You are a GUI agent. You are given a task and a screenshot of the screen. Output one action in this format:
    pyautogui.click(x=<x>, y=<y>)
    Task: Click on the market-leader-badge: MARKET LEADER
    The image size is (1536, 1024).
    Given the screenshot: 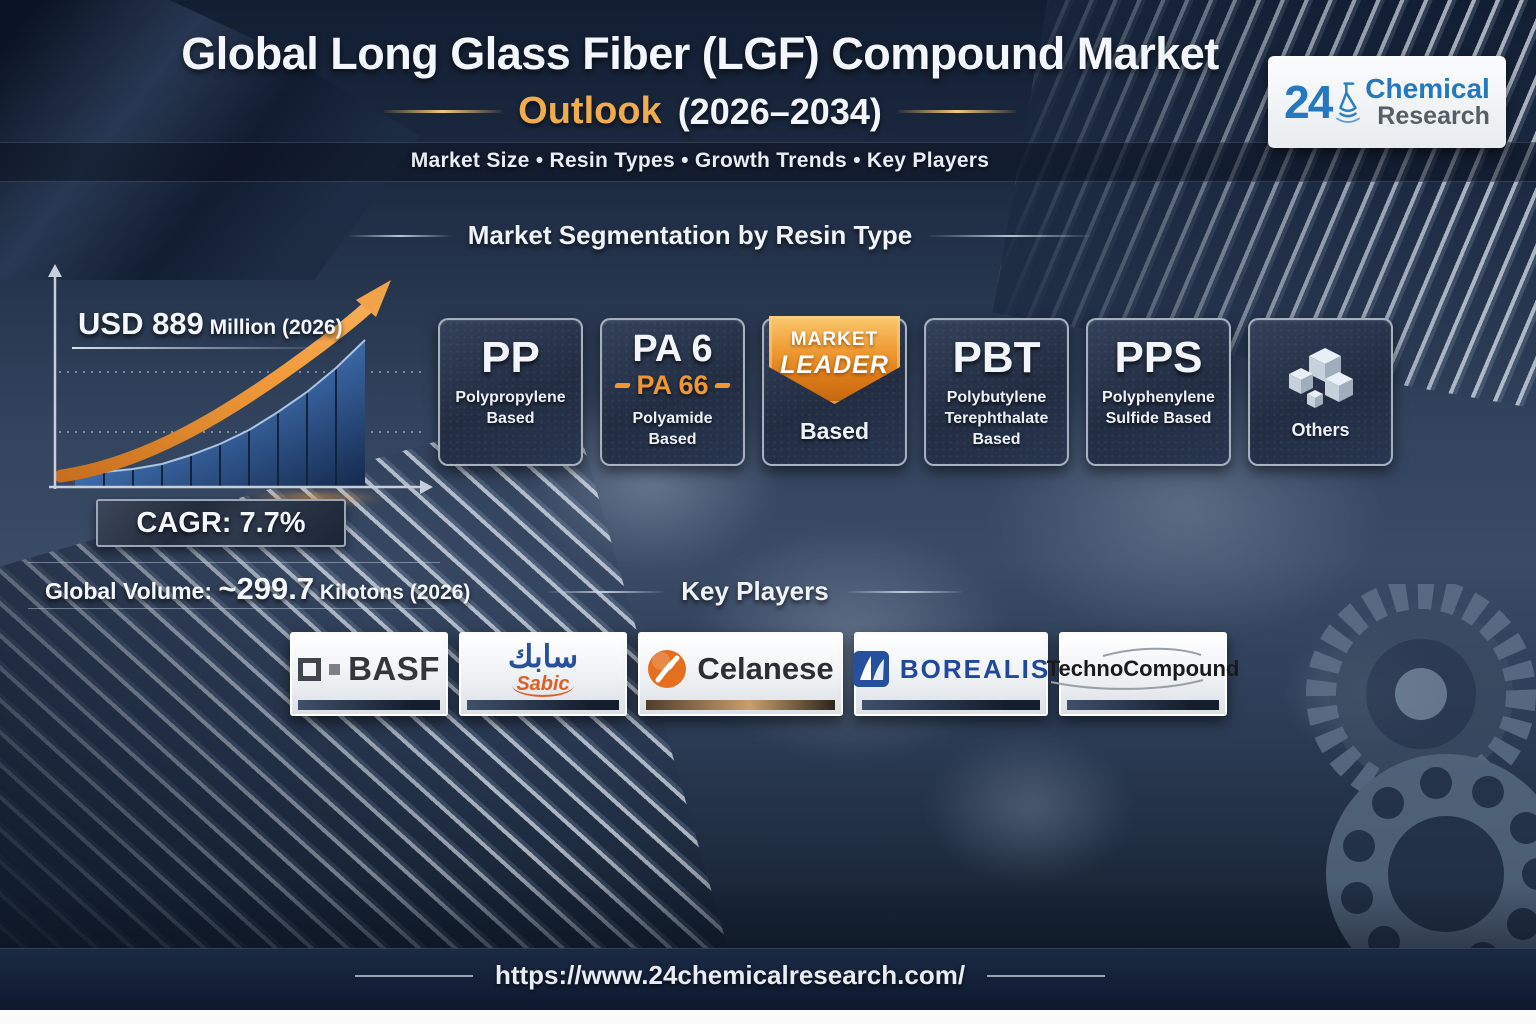 What is the action you would take?
    pyautogui.click(x=834, y=360)
    